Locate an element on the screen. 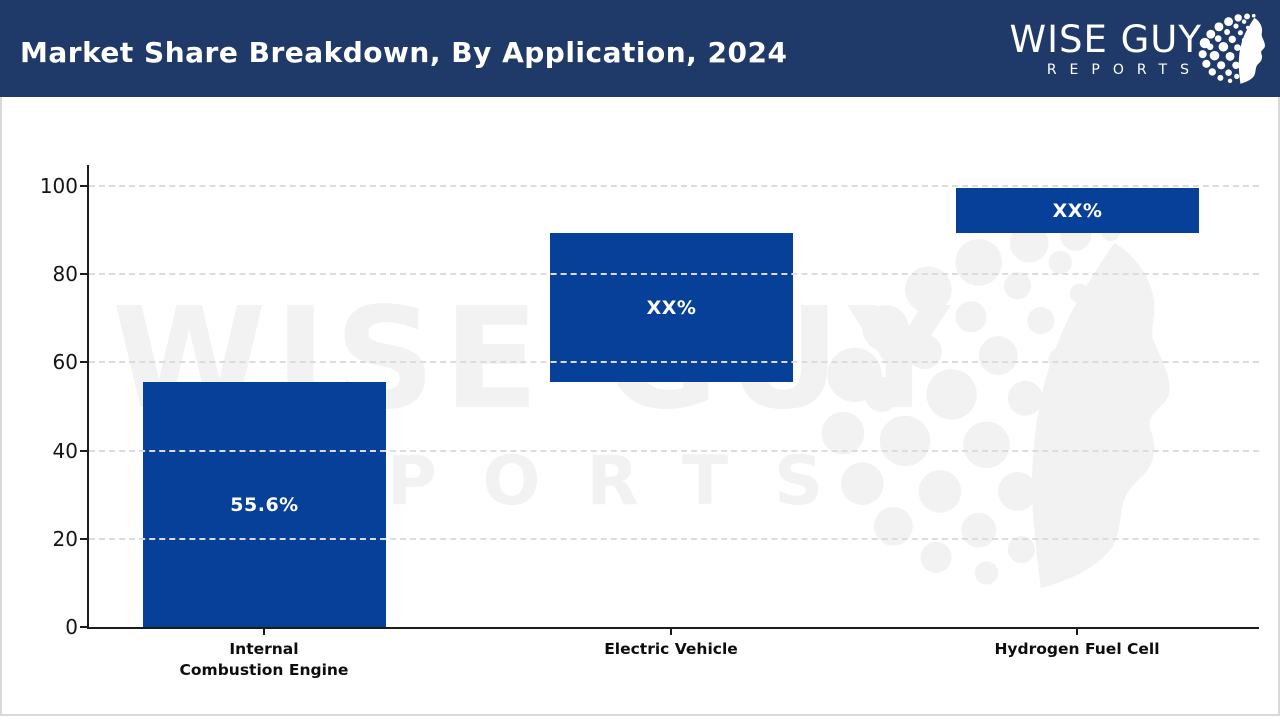 The width and height of the screenshot is (1280, 720). logo-head-icon is located at coordinates (1233, 49).